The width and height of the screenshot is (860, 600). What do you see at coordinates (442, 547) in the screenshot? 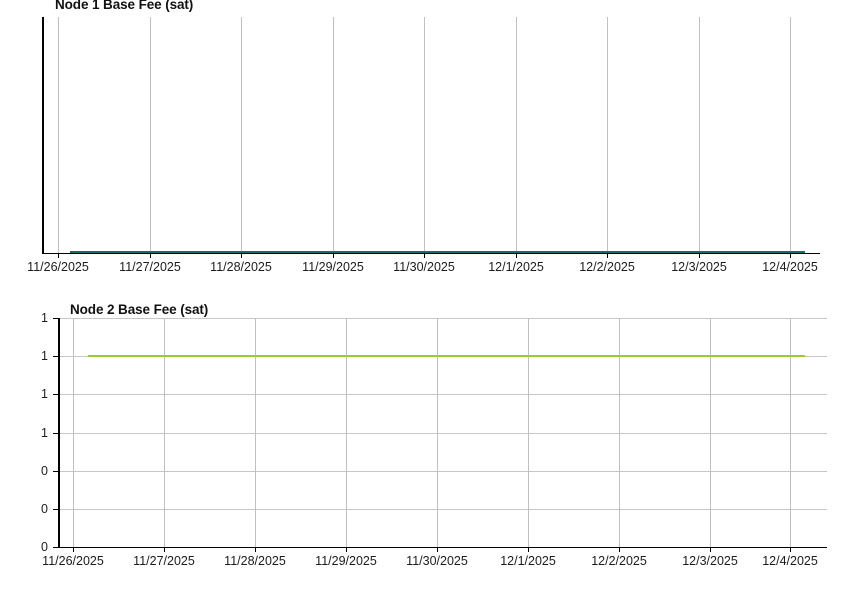
I see `chart-2-x-axis` at bounding box center [442, 547].